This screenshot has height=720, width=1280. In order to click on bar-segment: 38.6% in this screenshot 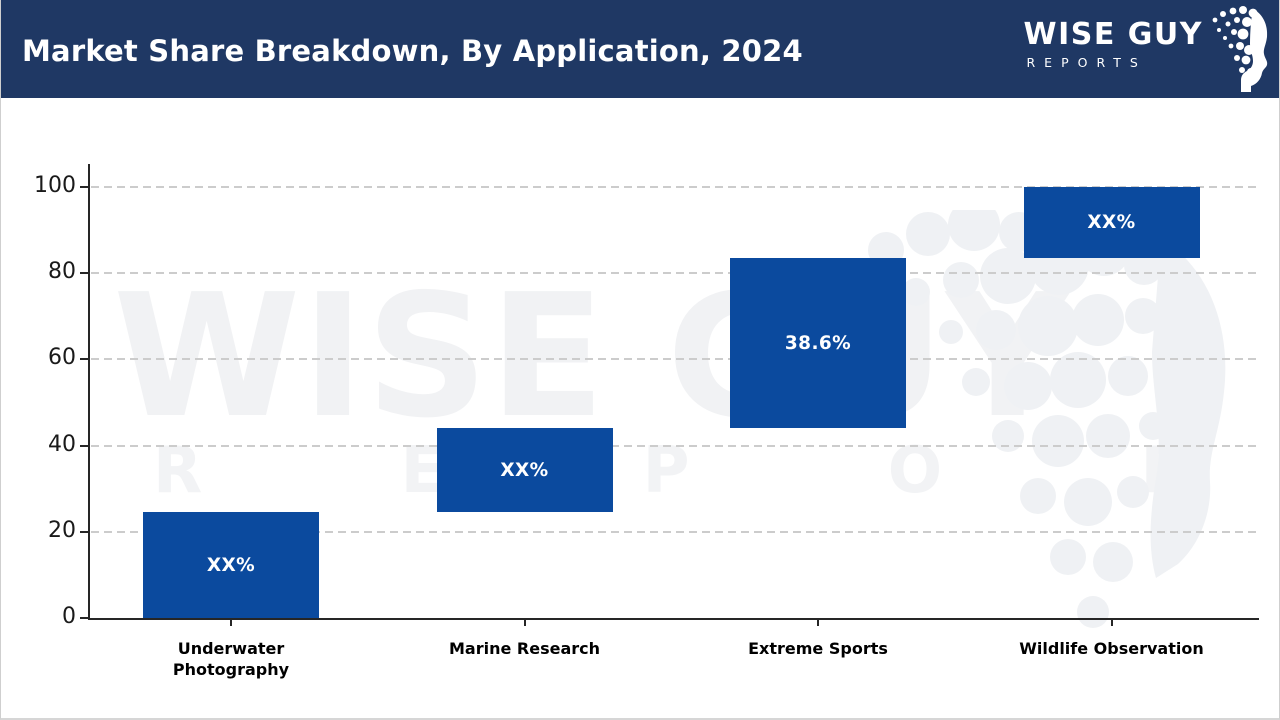, I will do `click(818, 343)`.